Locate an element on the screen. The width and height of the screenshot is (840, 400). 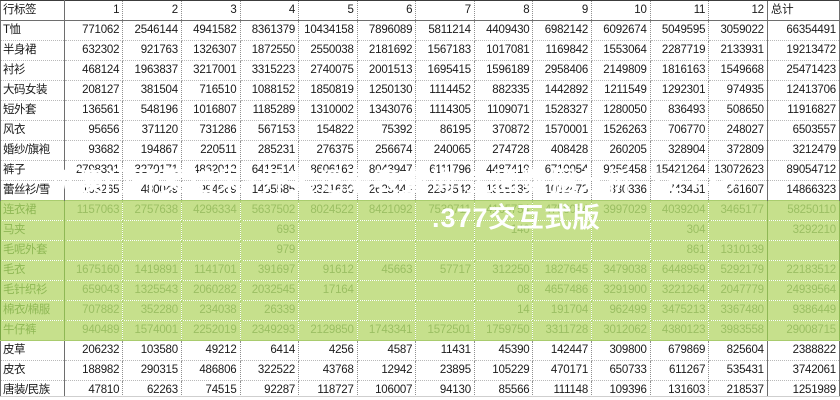
value-cell: 1211549 is located at coordinates (621, 90).